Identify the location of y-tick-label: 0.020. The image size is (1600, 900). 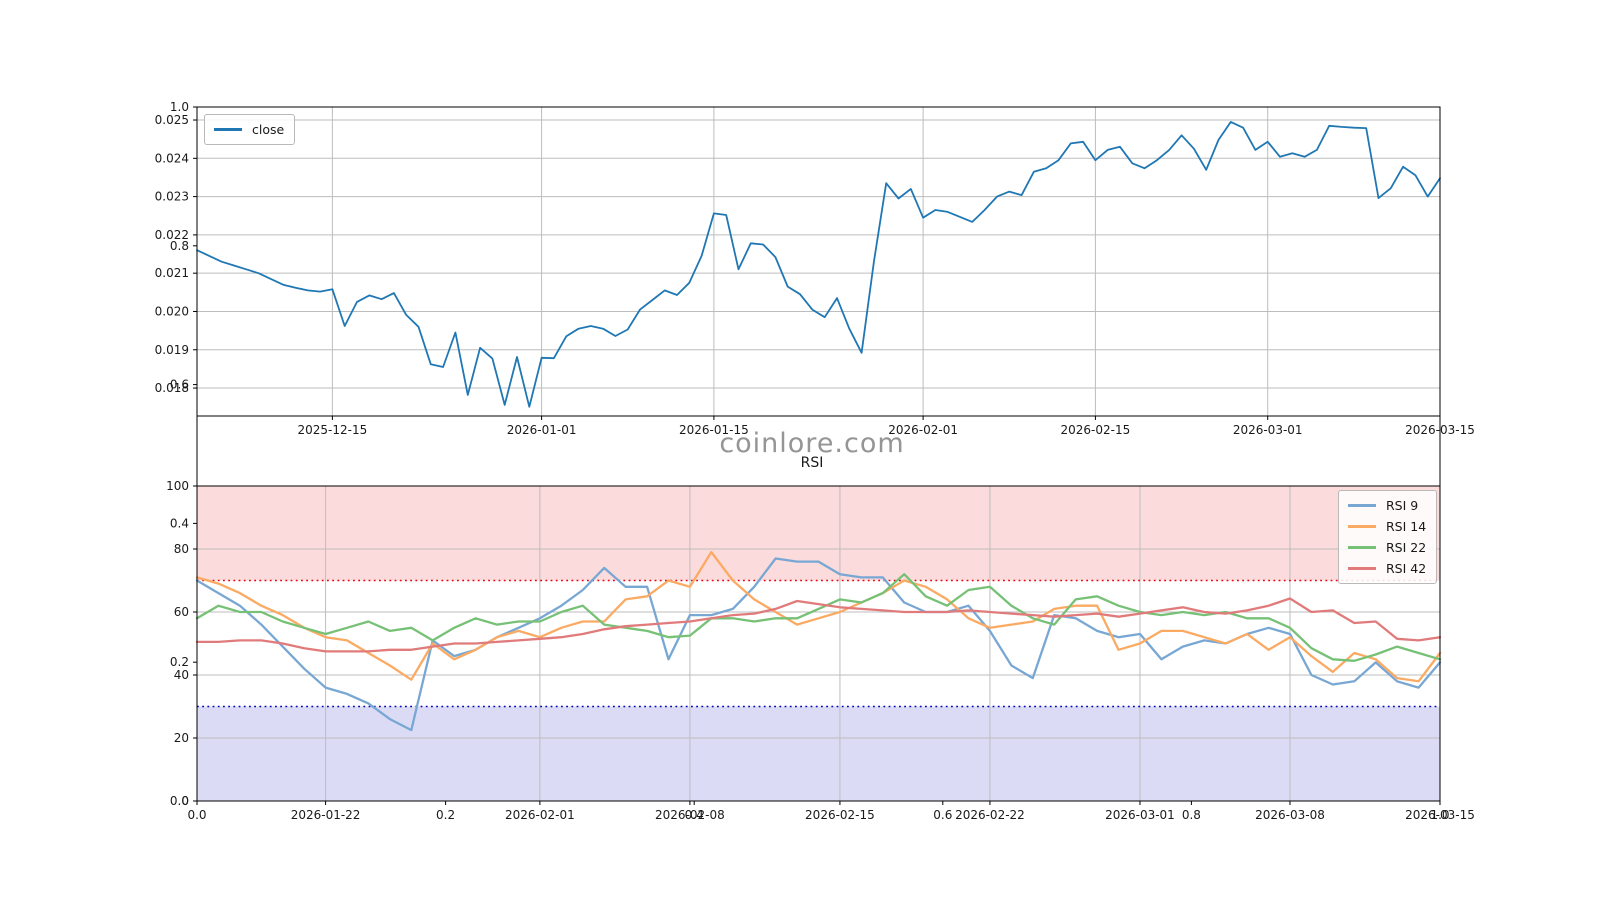
(172, 311).